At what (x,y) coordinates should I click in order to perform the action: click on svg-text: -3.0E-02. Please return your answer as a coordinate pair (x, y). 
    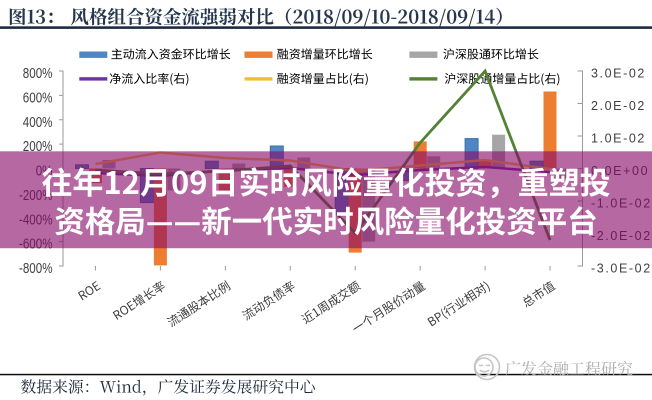
    Looking at the image, I should click on (621, 269).